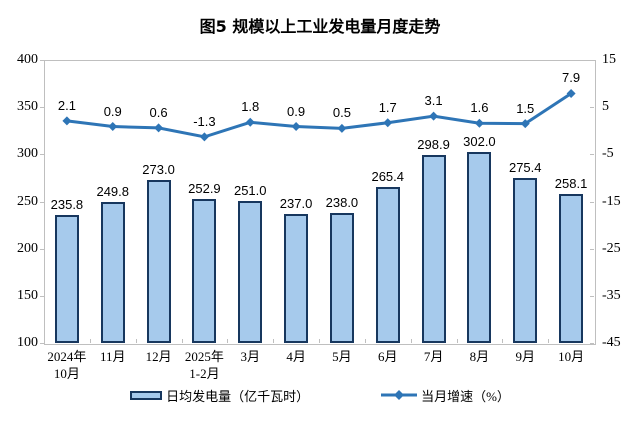 The height and width of the screenshot is (431, 640). What do you see at coordinates (342, 202) in the screenshot?
I see `bar-value-label: 238.0` at bounding box center [342, 202].